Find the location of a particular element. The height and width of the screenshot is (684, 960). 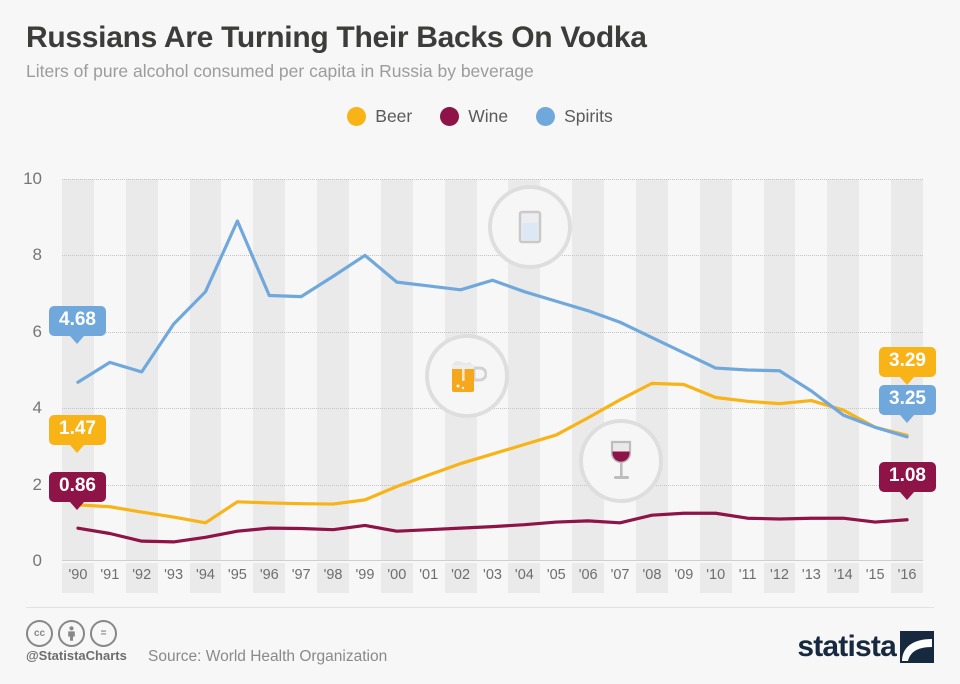

x-axis-tick-label: '00 is located at coordinates (397, 575).